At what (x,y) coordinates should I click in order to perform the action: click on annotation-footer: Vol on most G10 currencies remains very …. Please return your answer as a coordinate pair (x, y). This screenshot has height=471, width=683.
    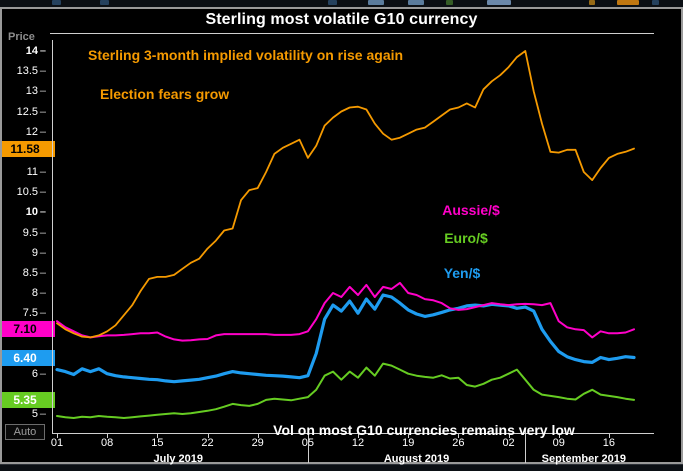
    Looking at the image, I should click on (424, 430).